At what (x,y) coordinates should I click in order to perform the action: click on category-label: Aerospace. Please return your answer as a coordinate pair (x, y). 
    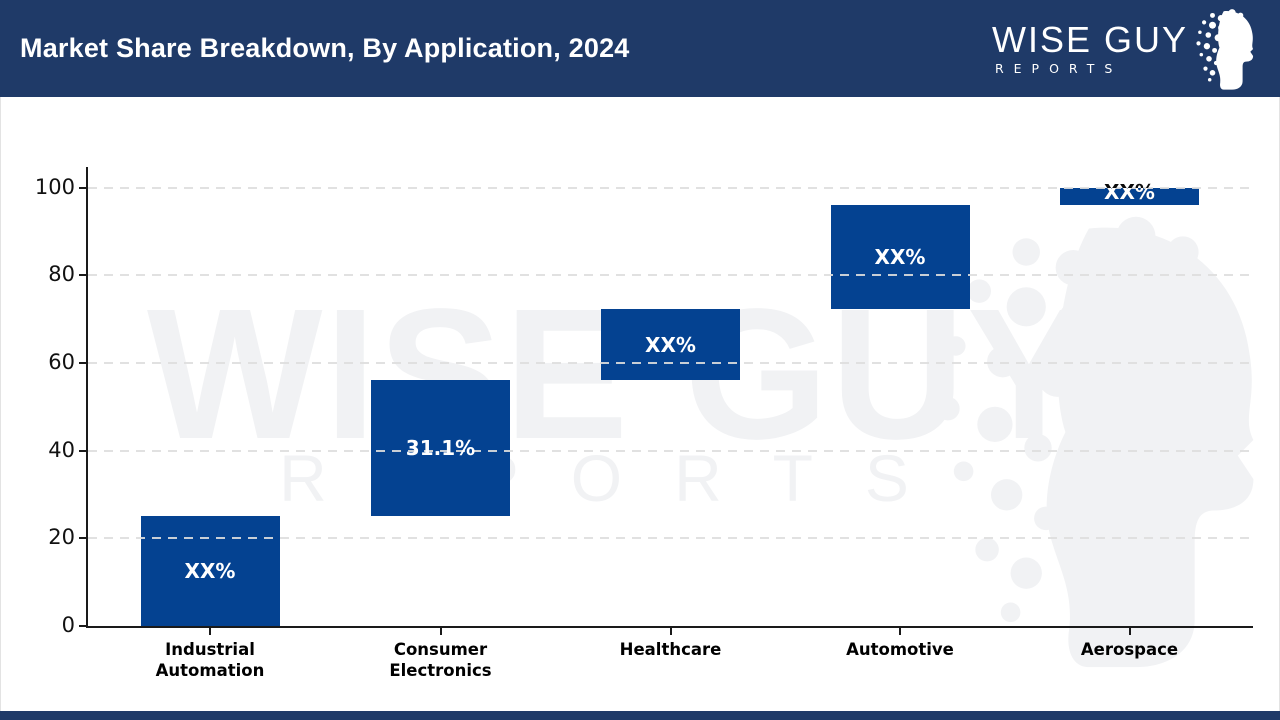
    Looking at the image, I should click on (1129, 649).